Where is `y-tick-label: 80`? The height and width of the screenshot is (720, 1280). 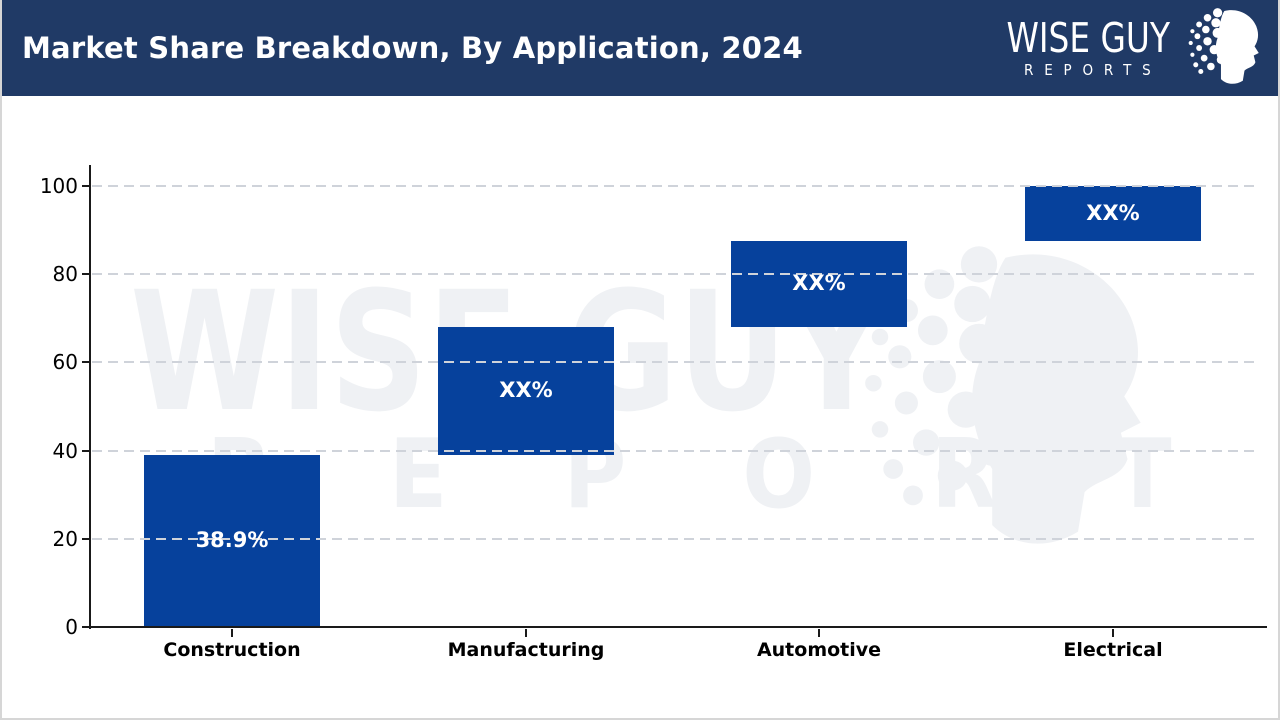 y-tick-label: 80 is located at coordinates (65, 274).